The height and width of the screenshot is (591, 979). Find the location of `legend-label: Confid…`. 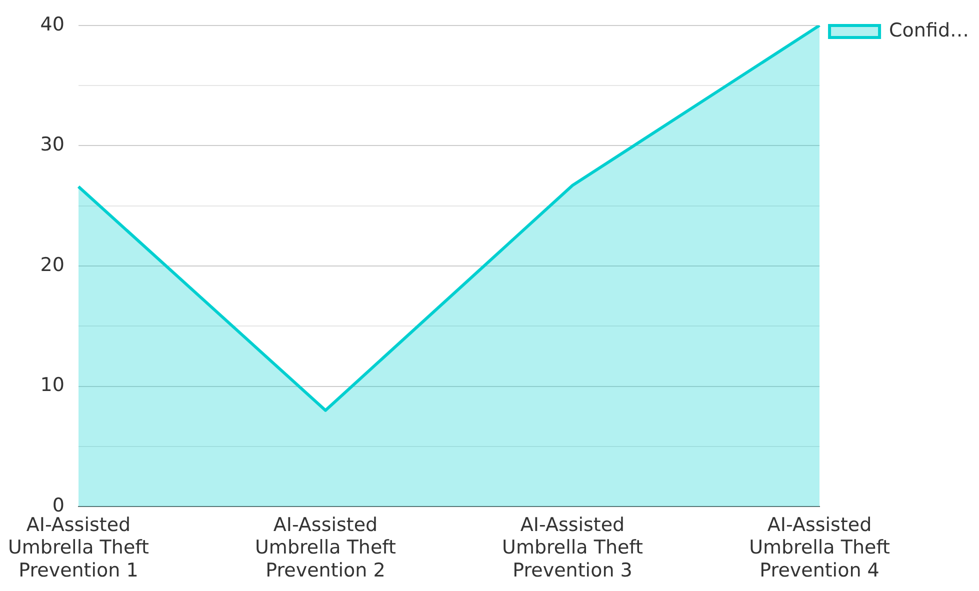

legend-label: Confid… is located at coordinates (929, 30).